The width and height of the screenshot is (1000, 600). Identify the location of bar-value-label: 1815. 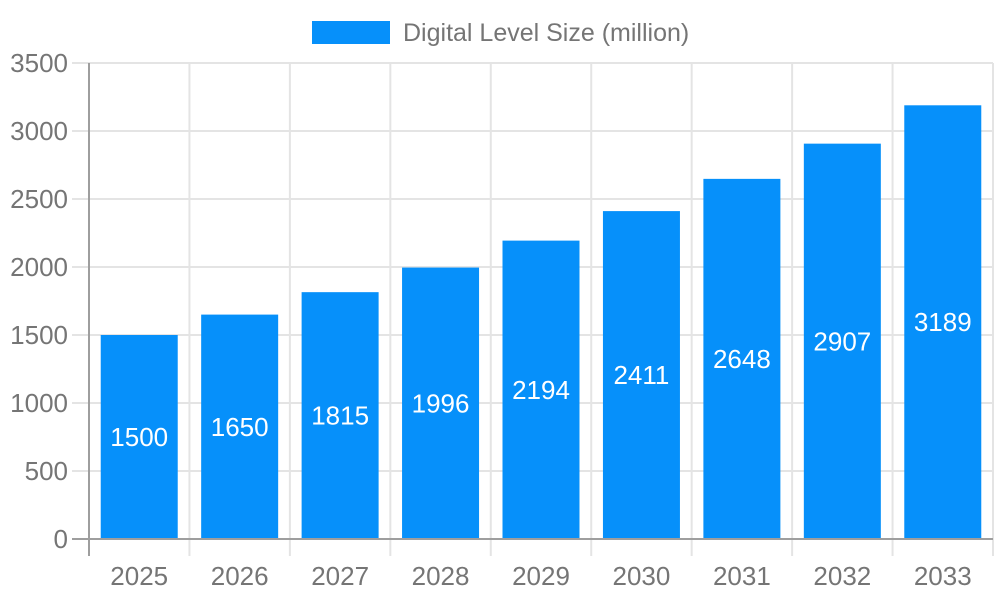
(340, 416).